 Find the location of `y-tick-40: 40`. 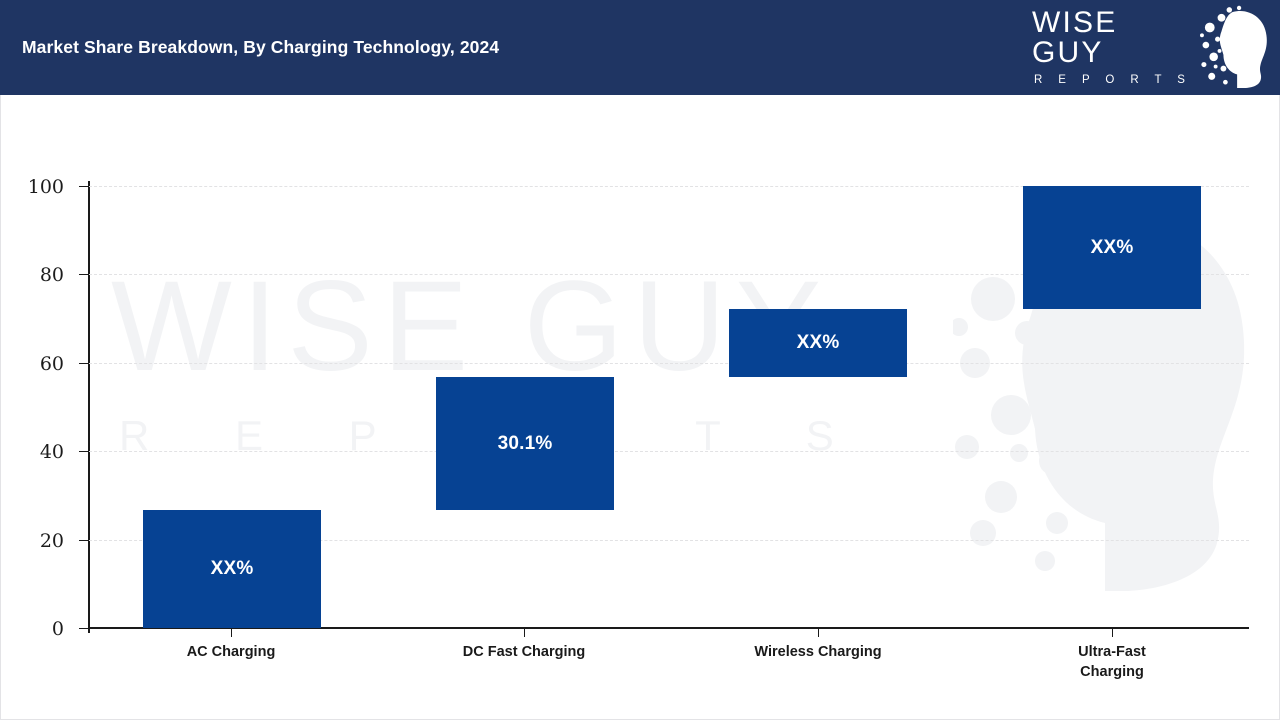

y-tick-40: 40 is located at coordinates (64, 452).